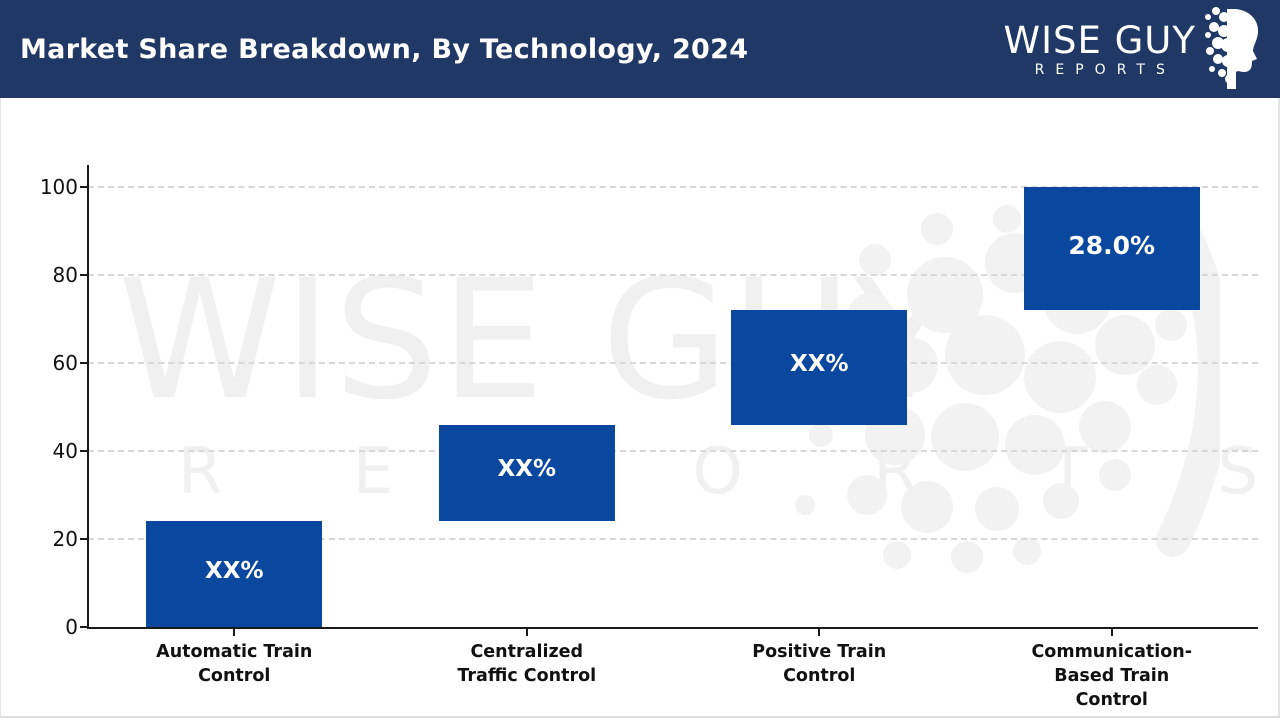 This screenshot has height=720, width=1280. What do you see at coordinates (234, 664) in the screenshot?
I see `x-axis-category-label: Automatic Train Control` at bounding box center [234, 664].